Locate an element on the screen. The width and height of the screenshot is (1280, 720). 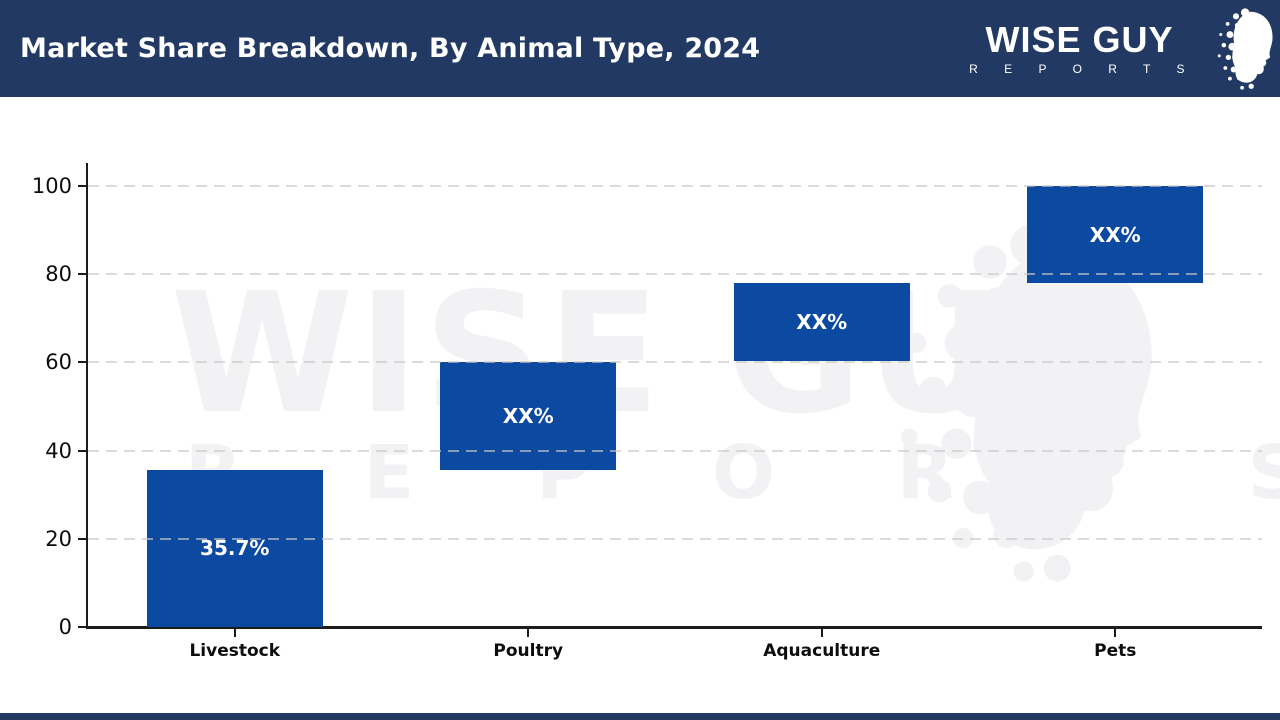
bar-poultry: XX% is located at coordinates (528, 415).